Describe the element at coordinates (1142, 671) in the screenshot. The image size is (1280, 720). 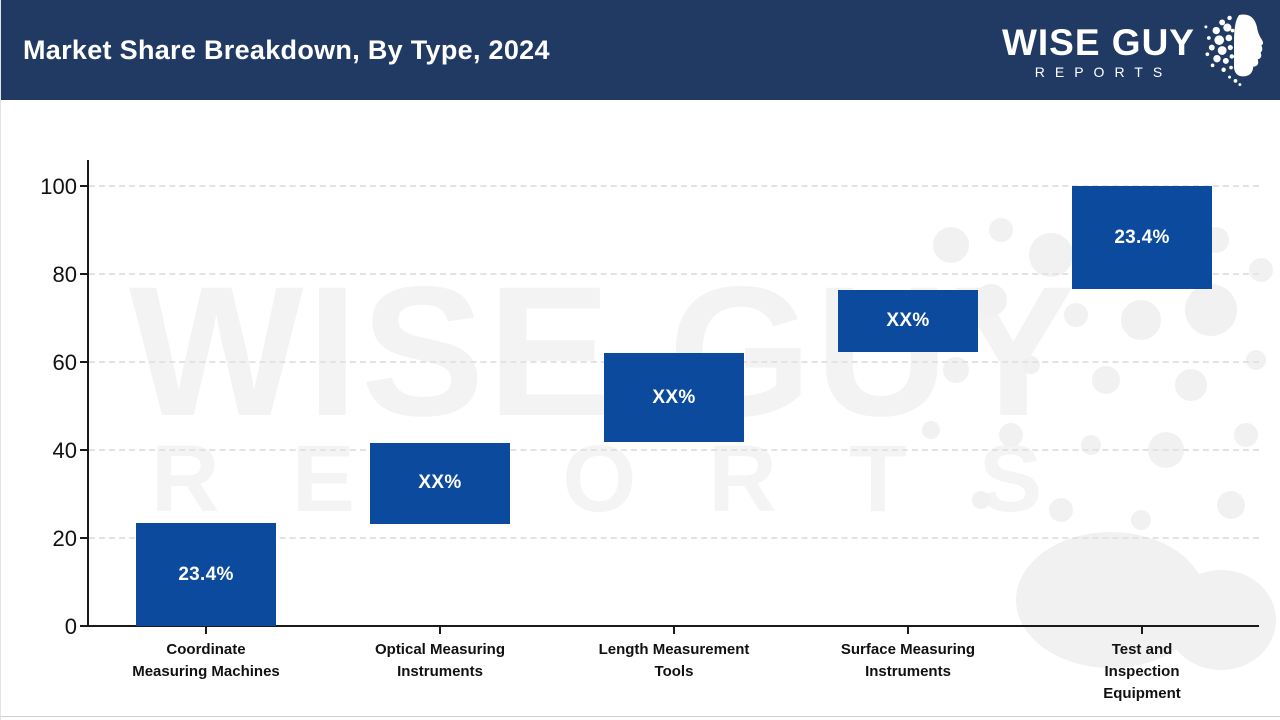
I see `category-label: Test and Inspection Equipment` at that location.